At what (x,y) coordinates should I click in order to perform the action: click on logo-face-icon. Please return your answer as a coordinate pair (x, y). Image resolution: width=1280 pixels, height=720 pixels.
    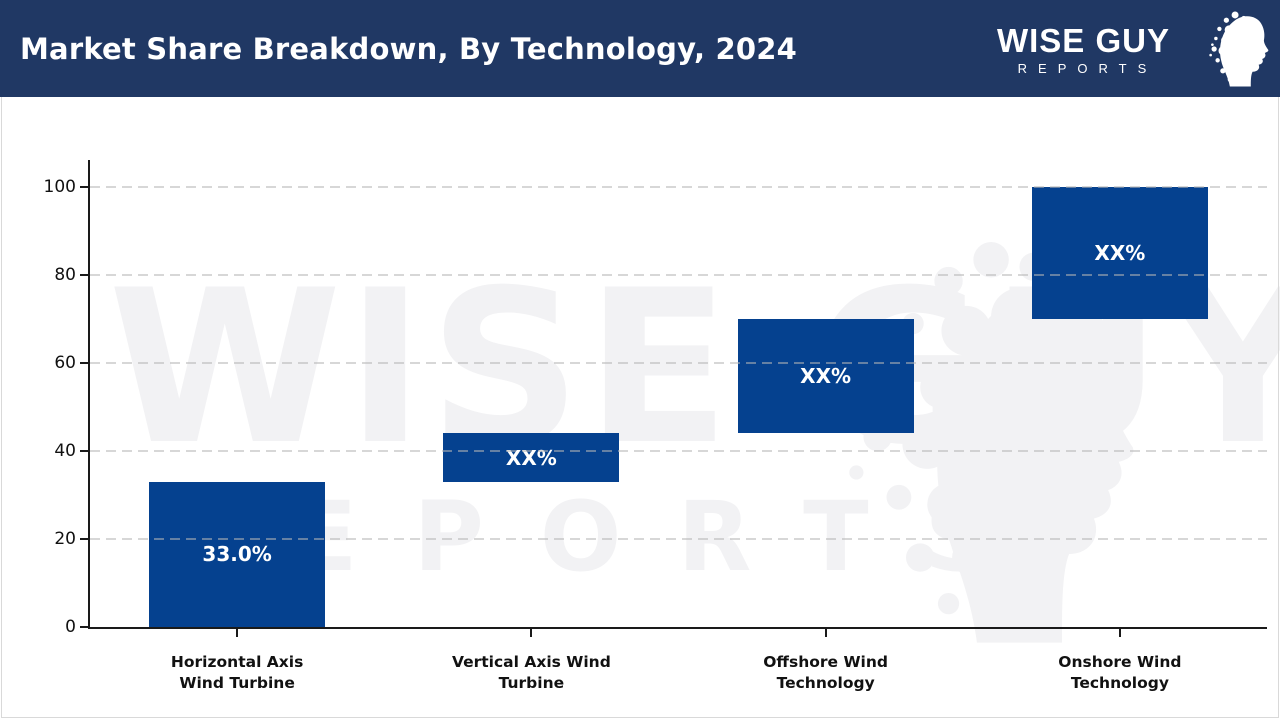
    Looking at the image, I should click on (1239, 49).